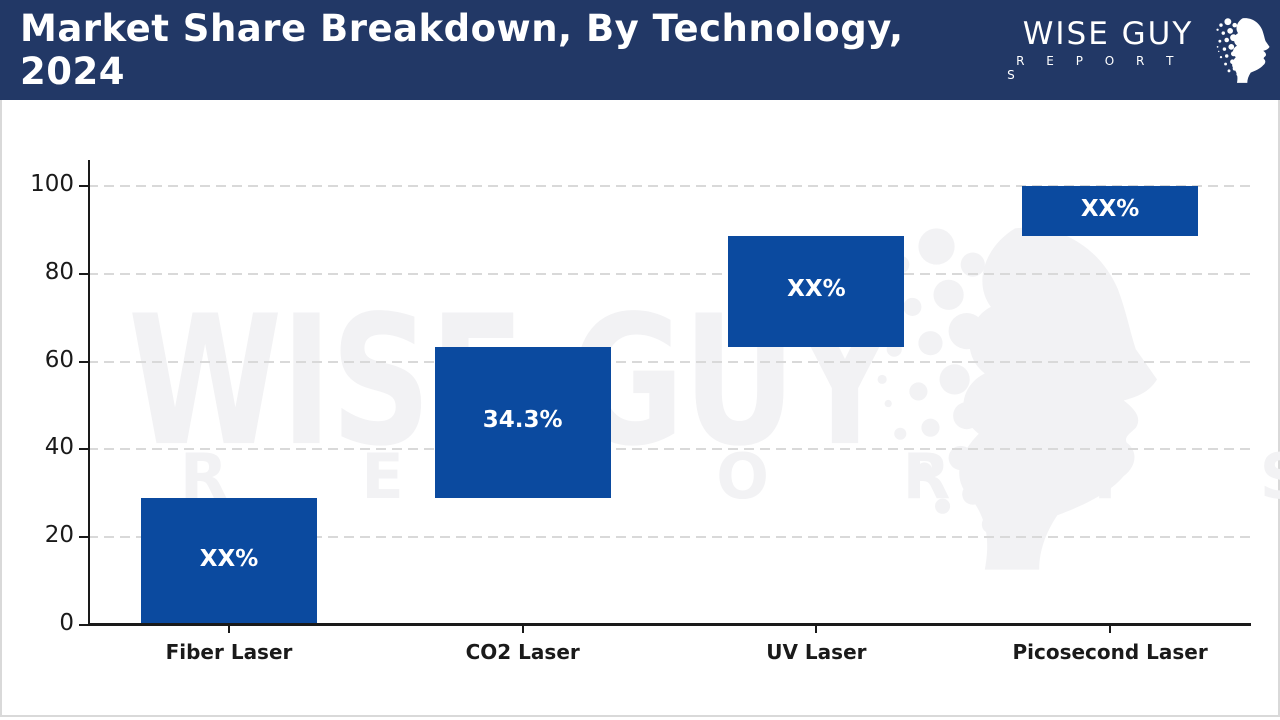  What do you see at coordinates (1279, 408) in the screenshot?
I see `card-border-right` at bounding box center [1279, 408].